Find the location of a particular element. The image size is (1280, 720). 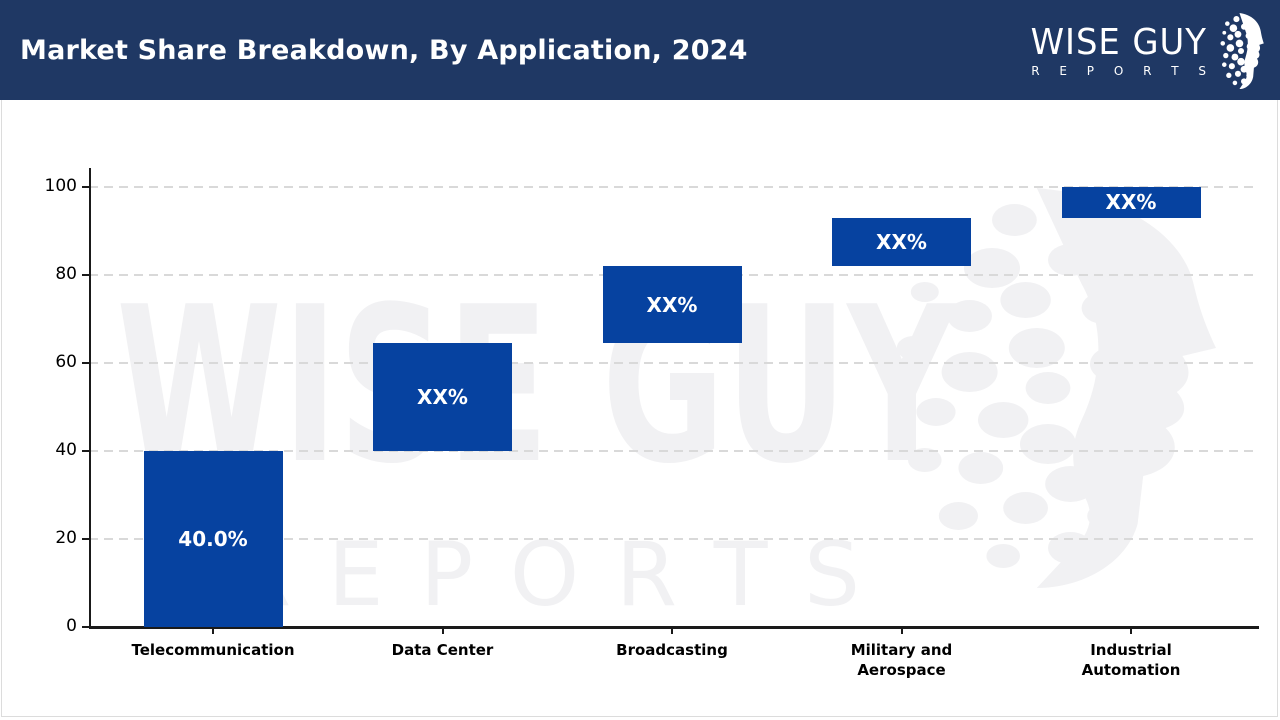

y-tick-label: 0 is located at coordinates (71, 626).